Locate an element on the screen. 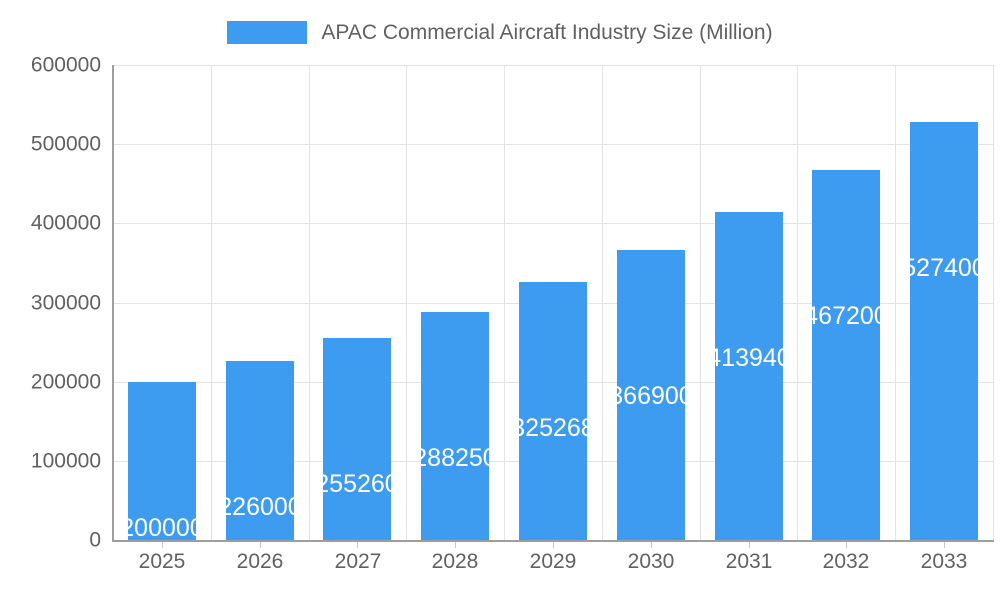 The height and width of the screenshot is (600, 1000). y-axis-tick-label: 500000 is located at coordinates (65, 144).